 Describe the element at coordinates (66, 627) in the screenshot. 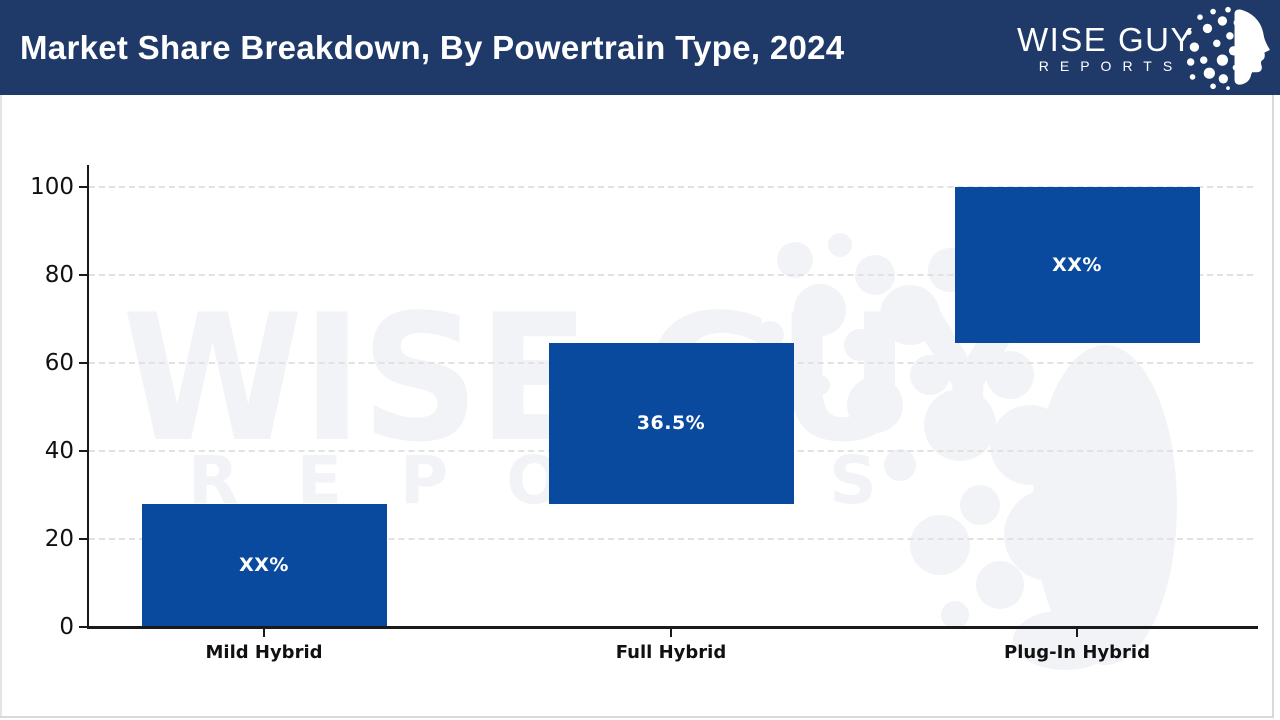

I see `y-axis-label-0: 0` at that location.